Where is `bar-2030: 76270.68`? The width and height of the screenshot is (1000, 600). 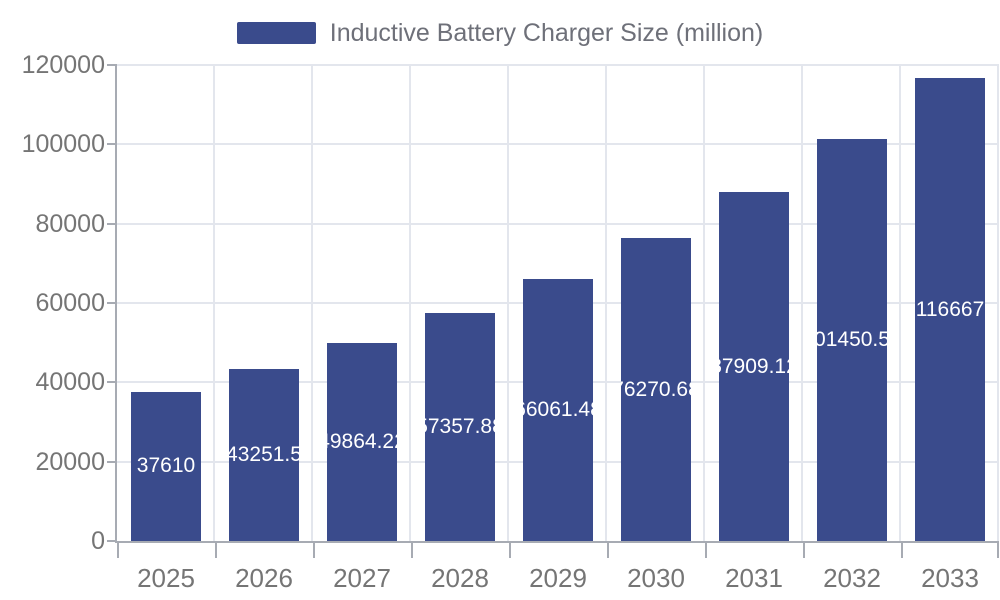
bar-2030: 76270.68 is located at coordinates (656, 389).